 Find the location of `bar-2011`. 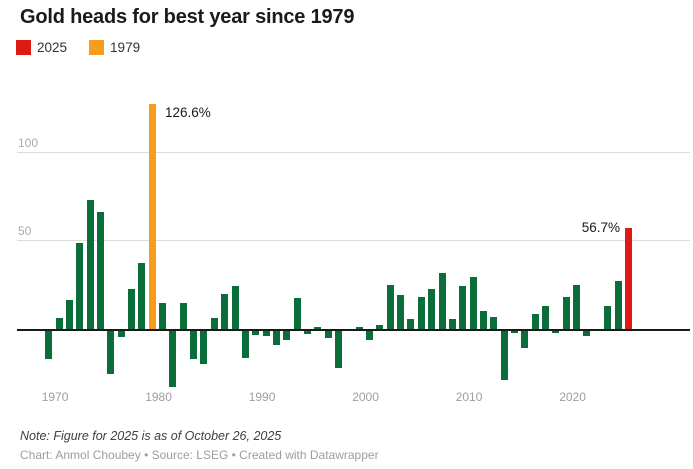

bar-2011 is located at coordinates (483, 319).